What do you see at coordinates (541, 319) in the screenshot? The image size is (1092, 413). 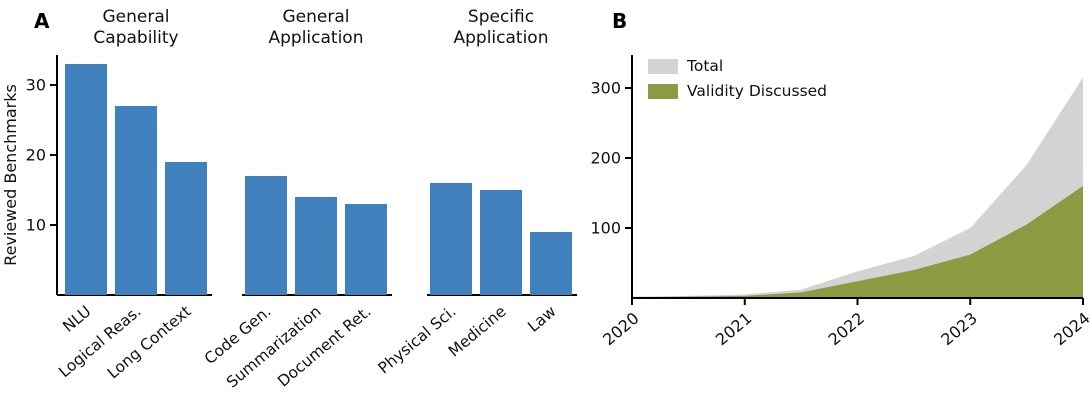 I see `x-tick-label: Law` at bounding box center [541, 319].